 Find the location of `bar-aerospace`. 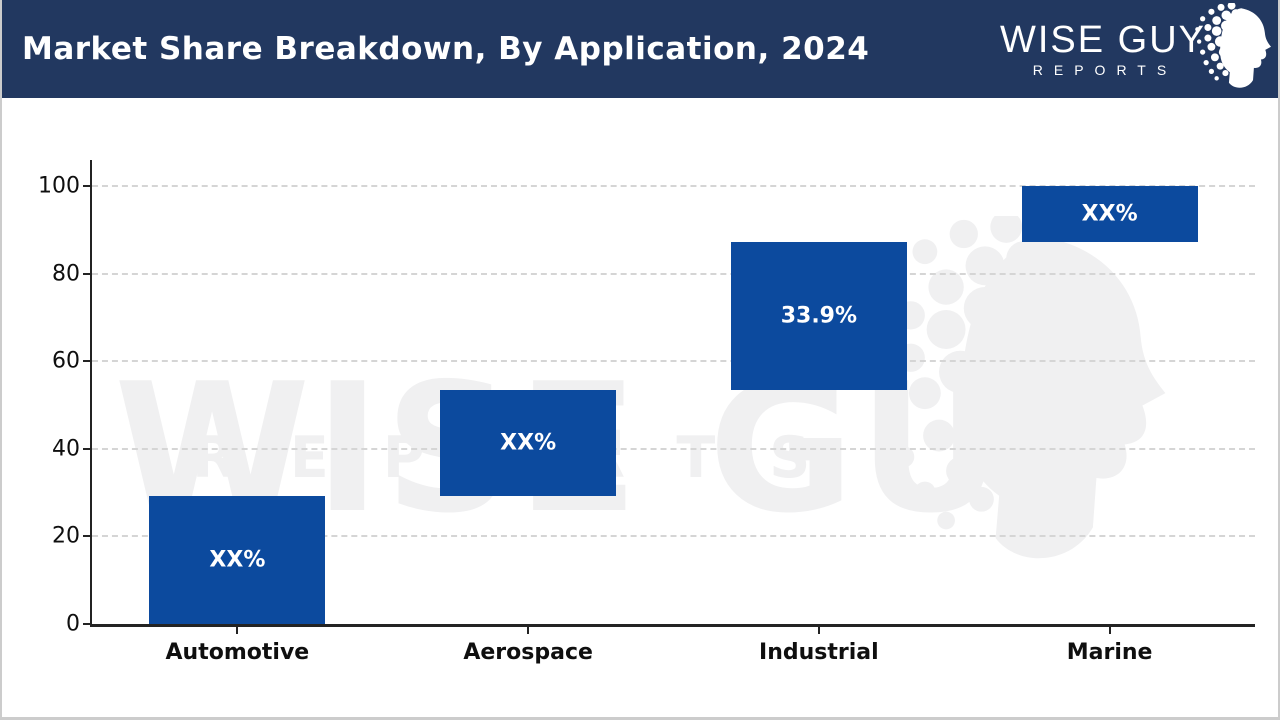

bar-aerospace is located at coordinates (528, 443).